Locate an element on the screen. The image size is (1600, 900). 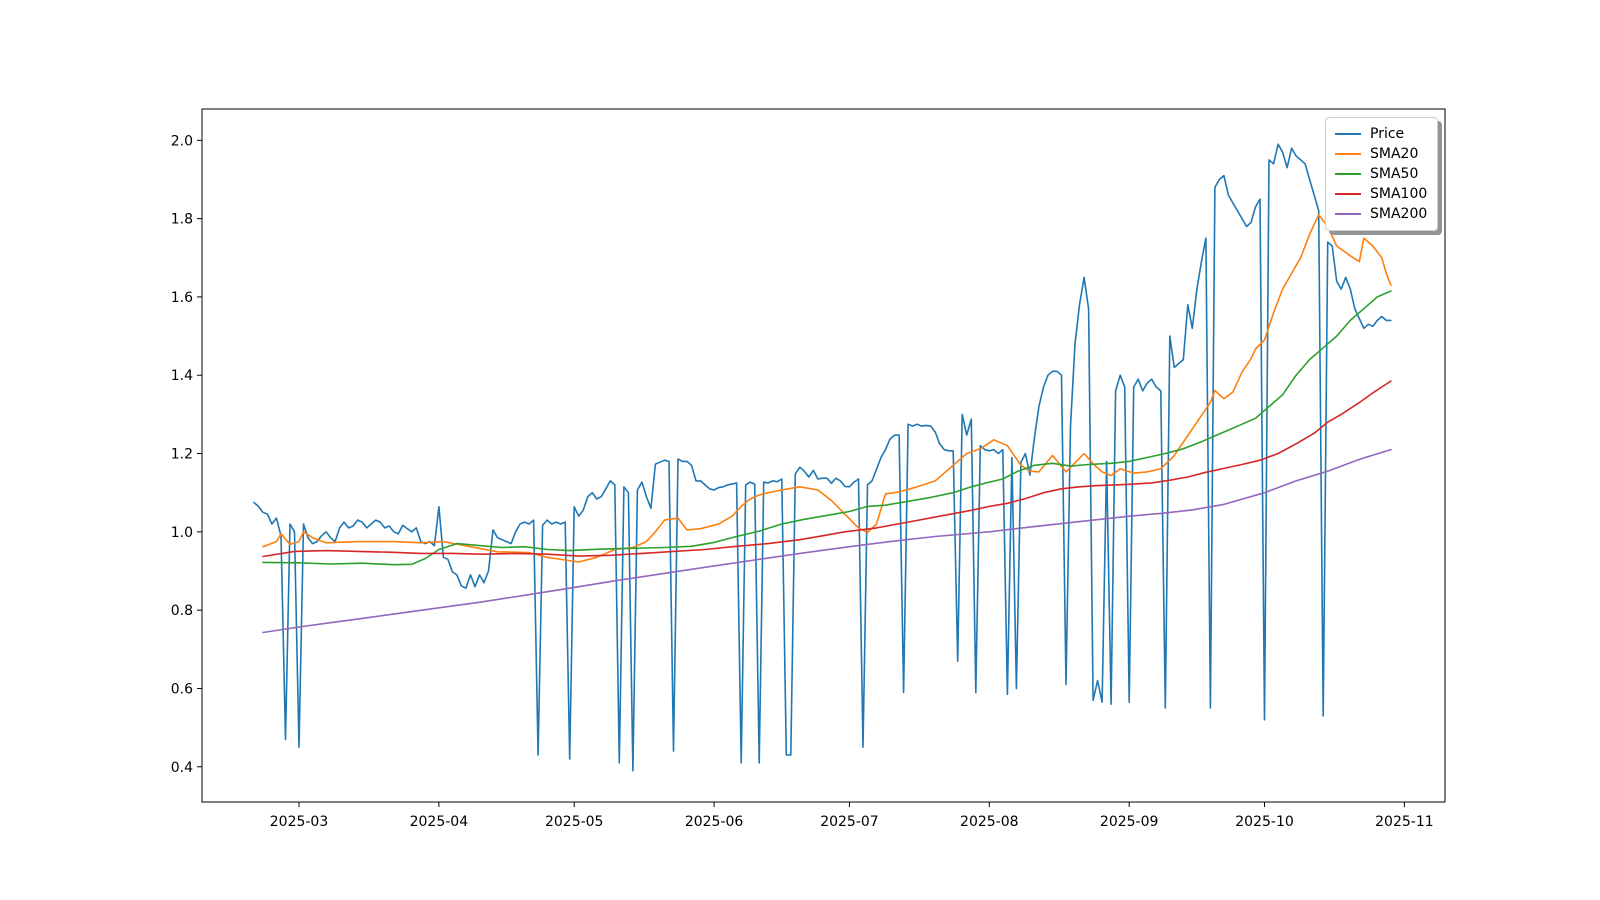
legend-line-sample-sma200 is located at coordinates (1348, 214).